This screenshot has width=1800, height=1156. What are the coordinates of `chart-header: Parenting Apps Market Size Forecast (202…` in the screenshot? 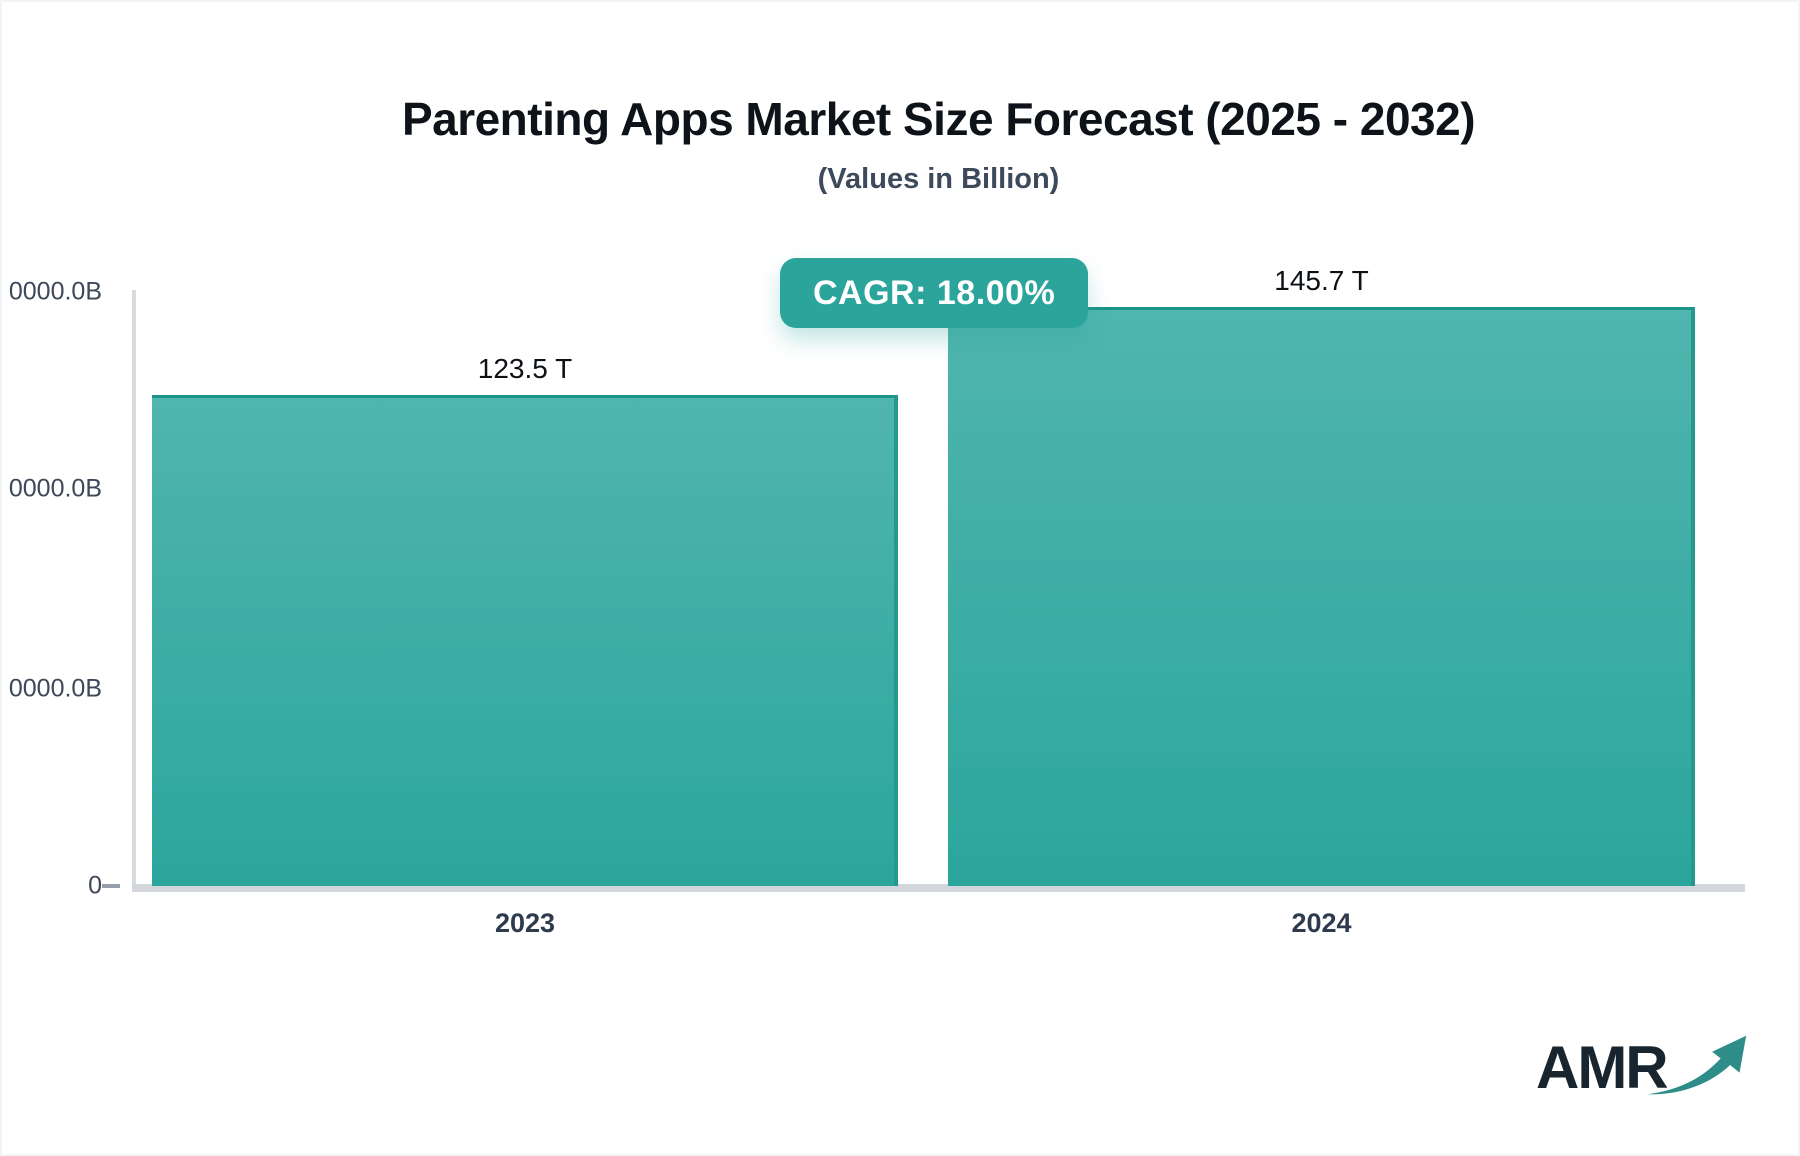 It's located at (938, 145).